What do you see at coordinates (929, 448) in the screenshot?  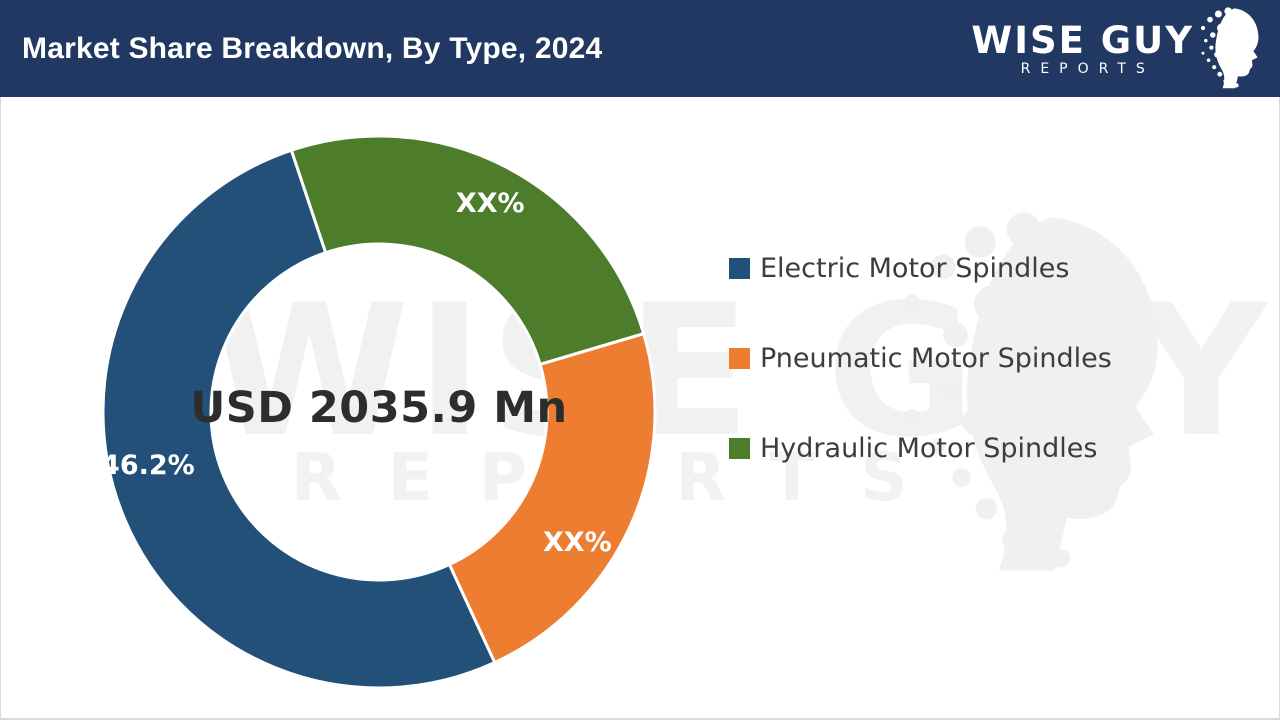 I see `legend-label-hydraulic-motor-spindles: Hydraulic Motor Spindles` at bounding box center [929, 448].